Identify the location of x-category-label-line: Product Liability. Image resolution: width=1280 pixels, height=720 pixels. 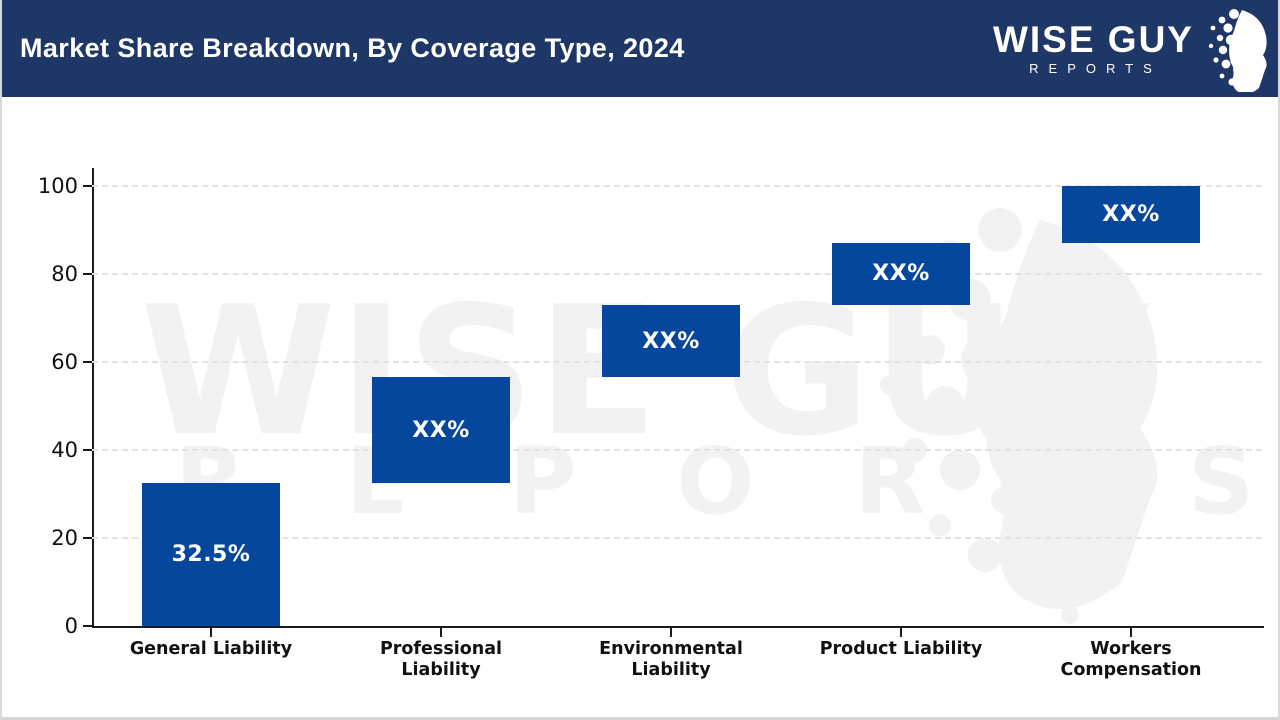
(901, 649).